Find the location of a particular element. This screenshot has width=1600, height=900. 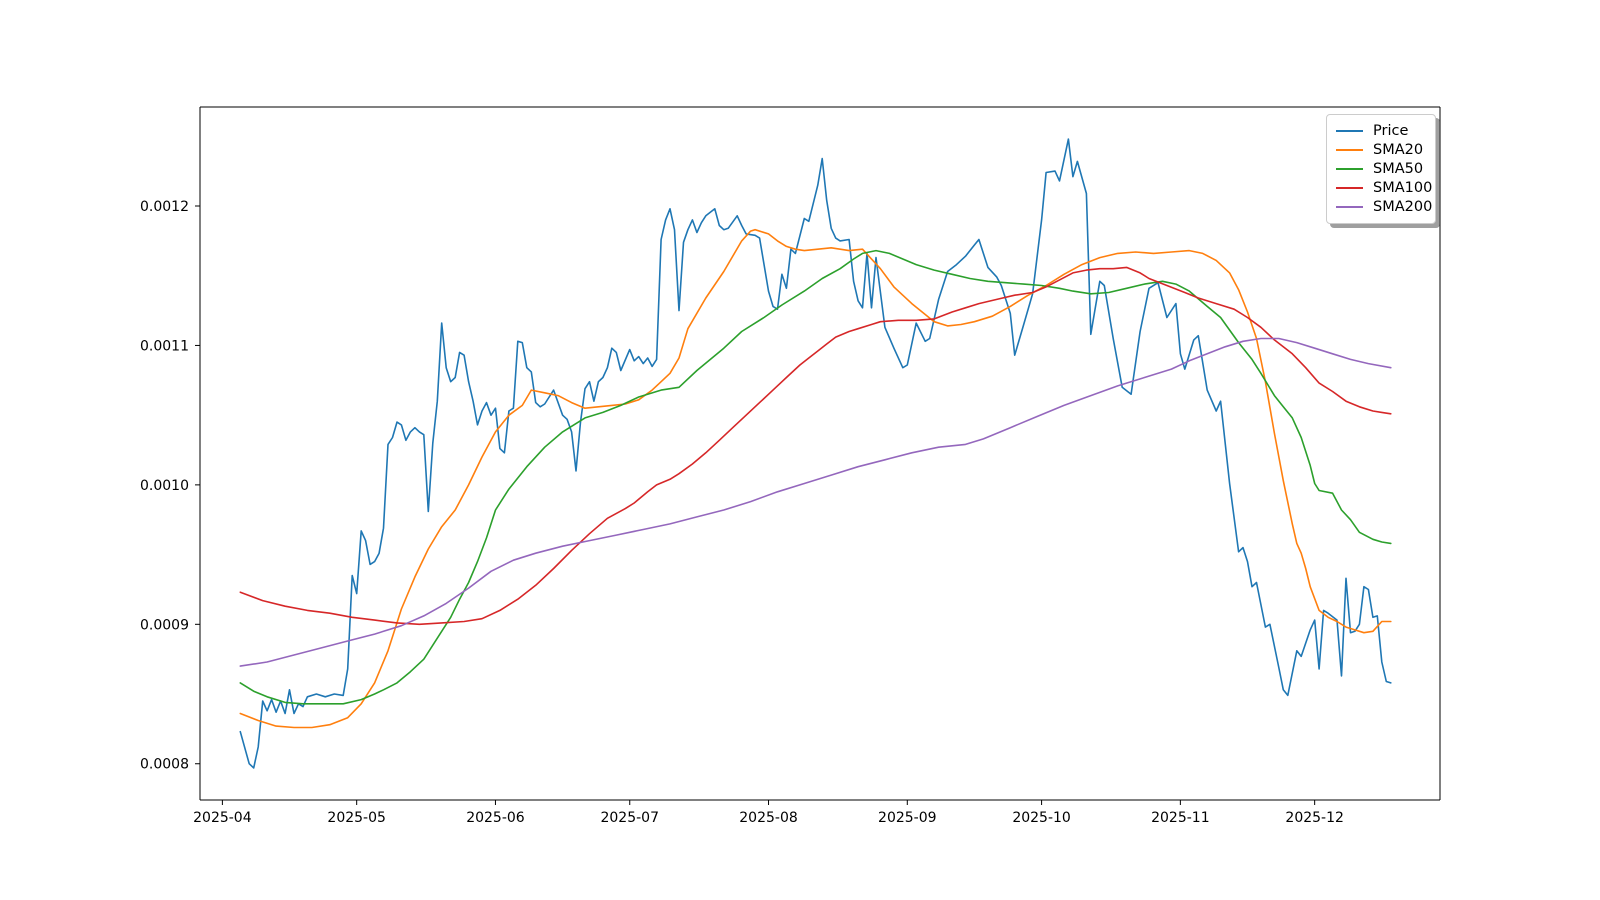

legend-label: Price is located at coordinates (1391, 131).